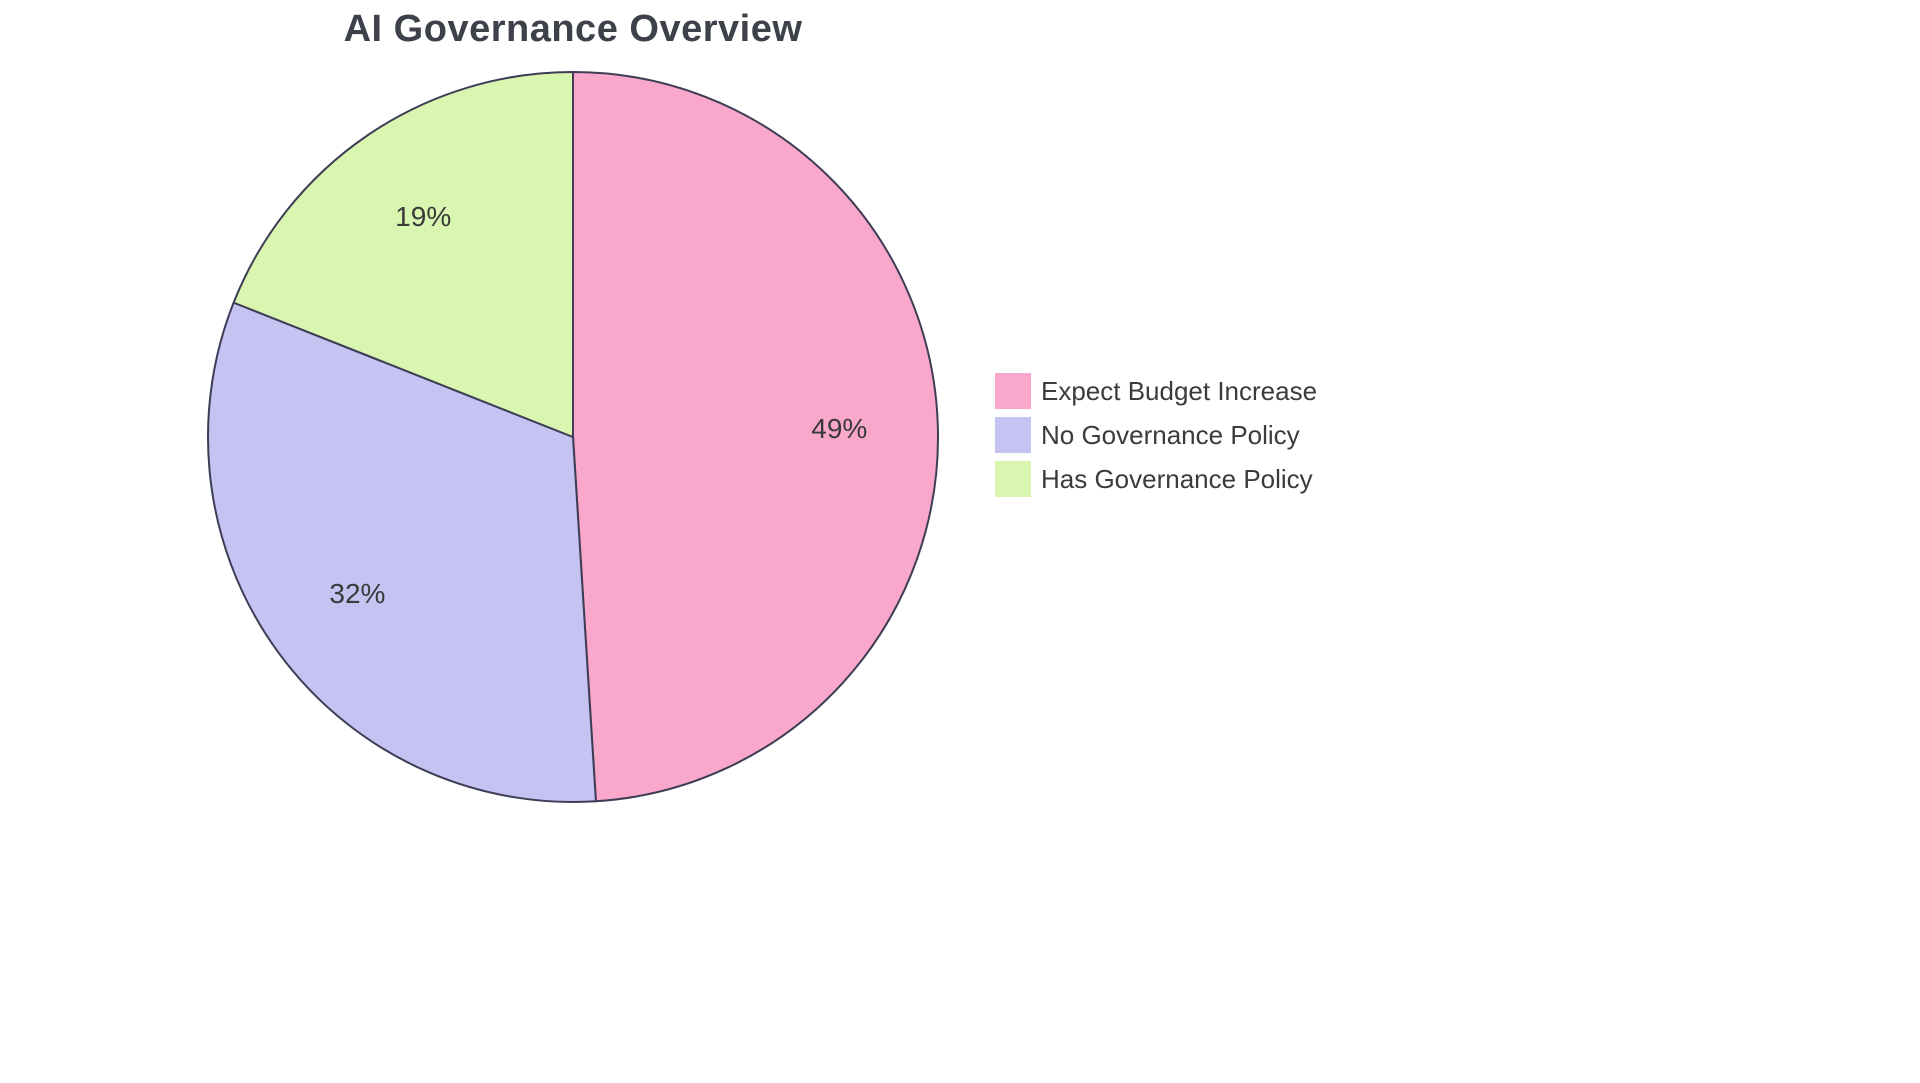 The width and height of the screenshot is (1920, 1083). What do you see at coordinates (1170, 434) in the screenshot?
I see `legend-label-1: No Governance Policy` at bounding box center [1170, 434].